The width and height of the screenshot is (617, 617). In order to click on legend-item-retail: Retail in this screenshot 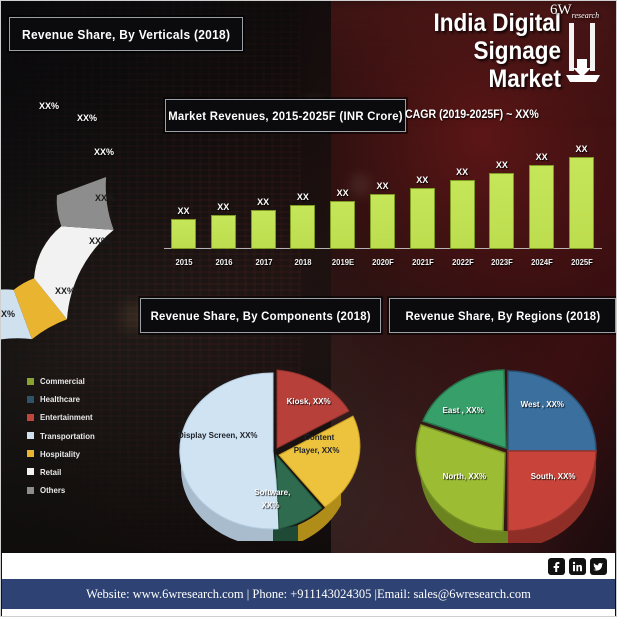, I will do `click(92, 472)`.